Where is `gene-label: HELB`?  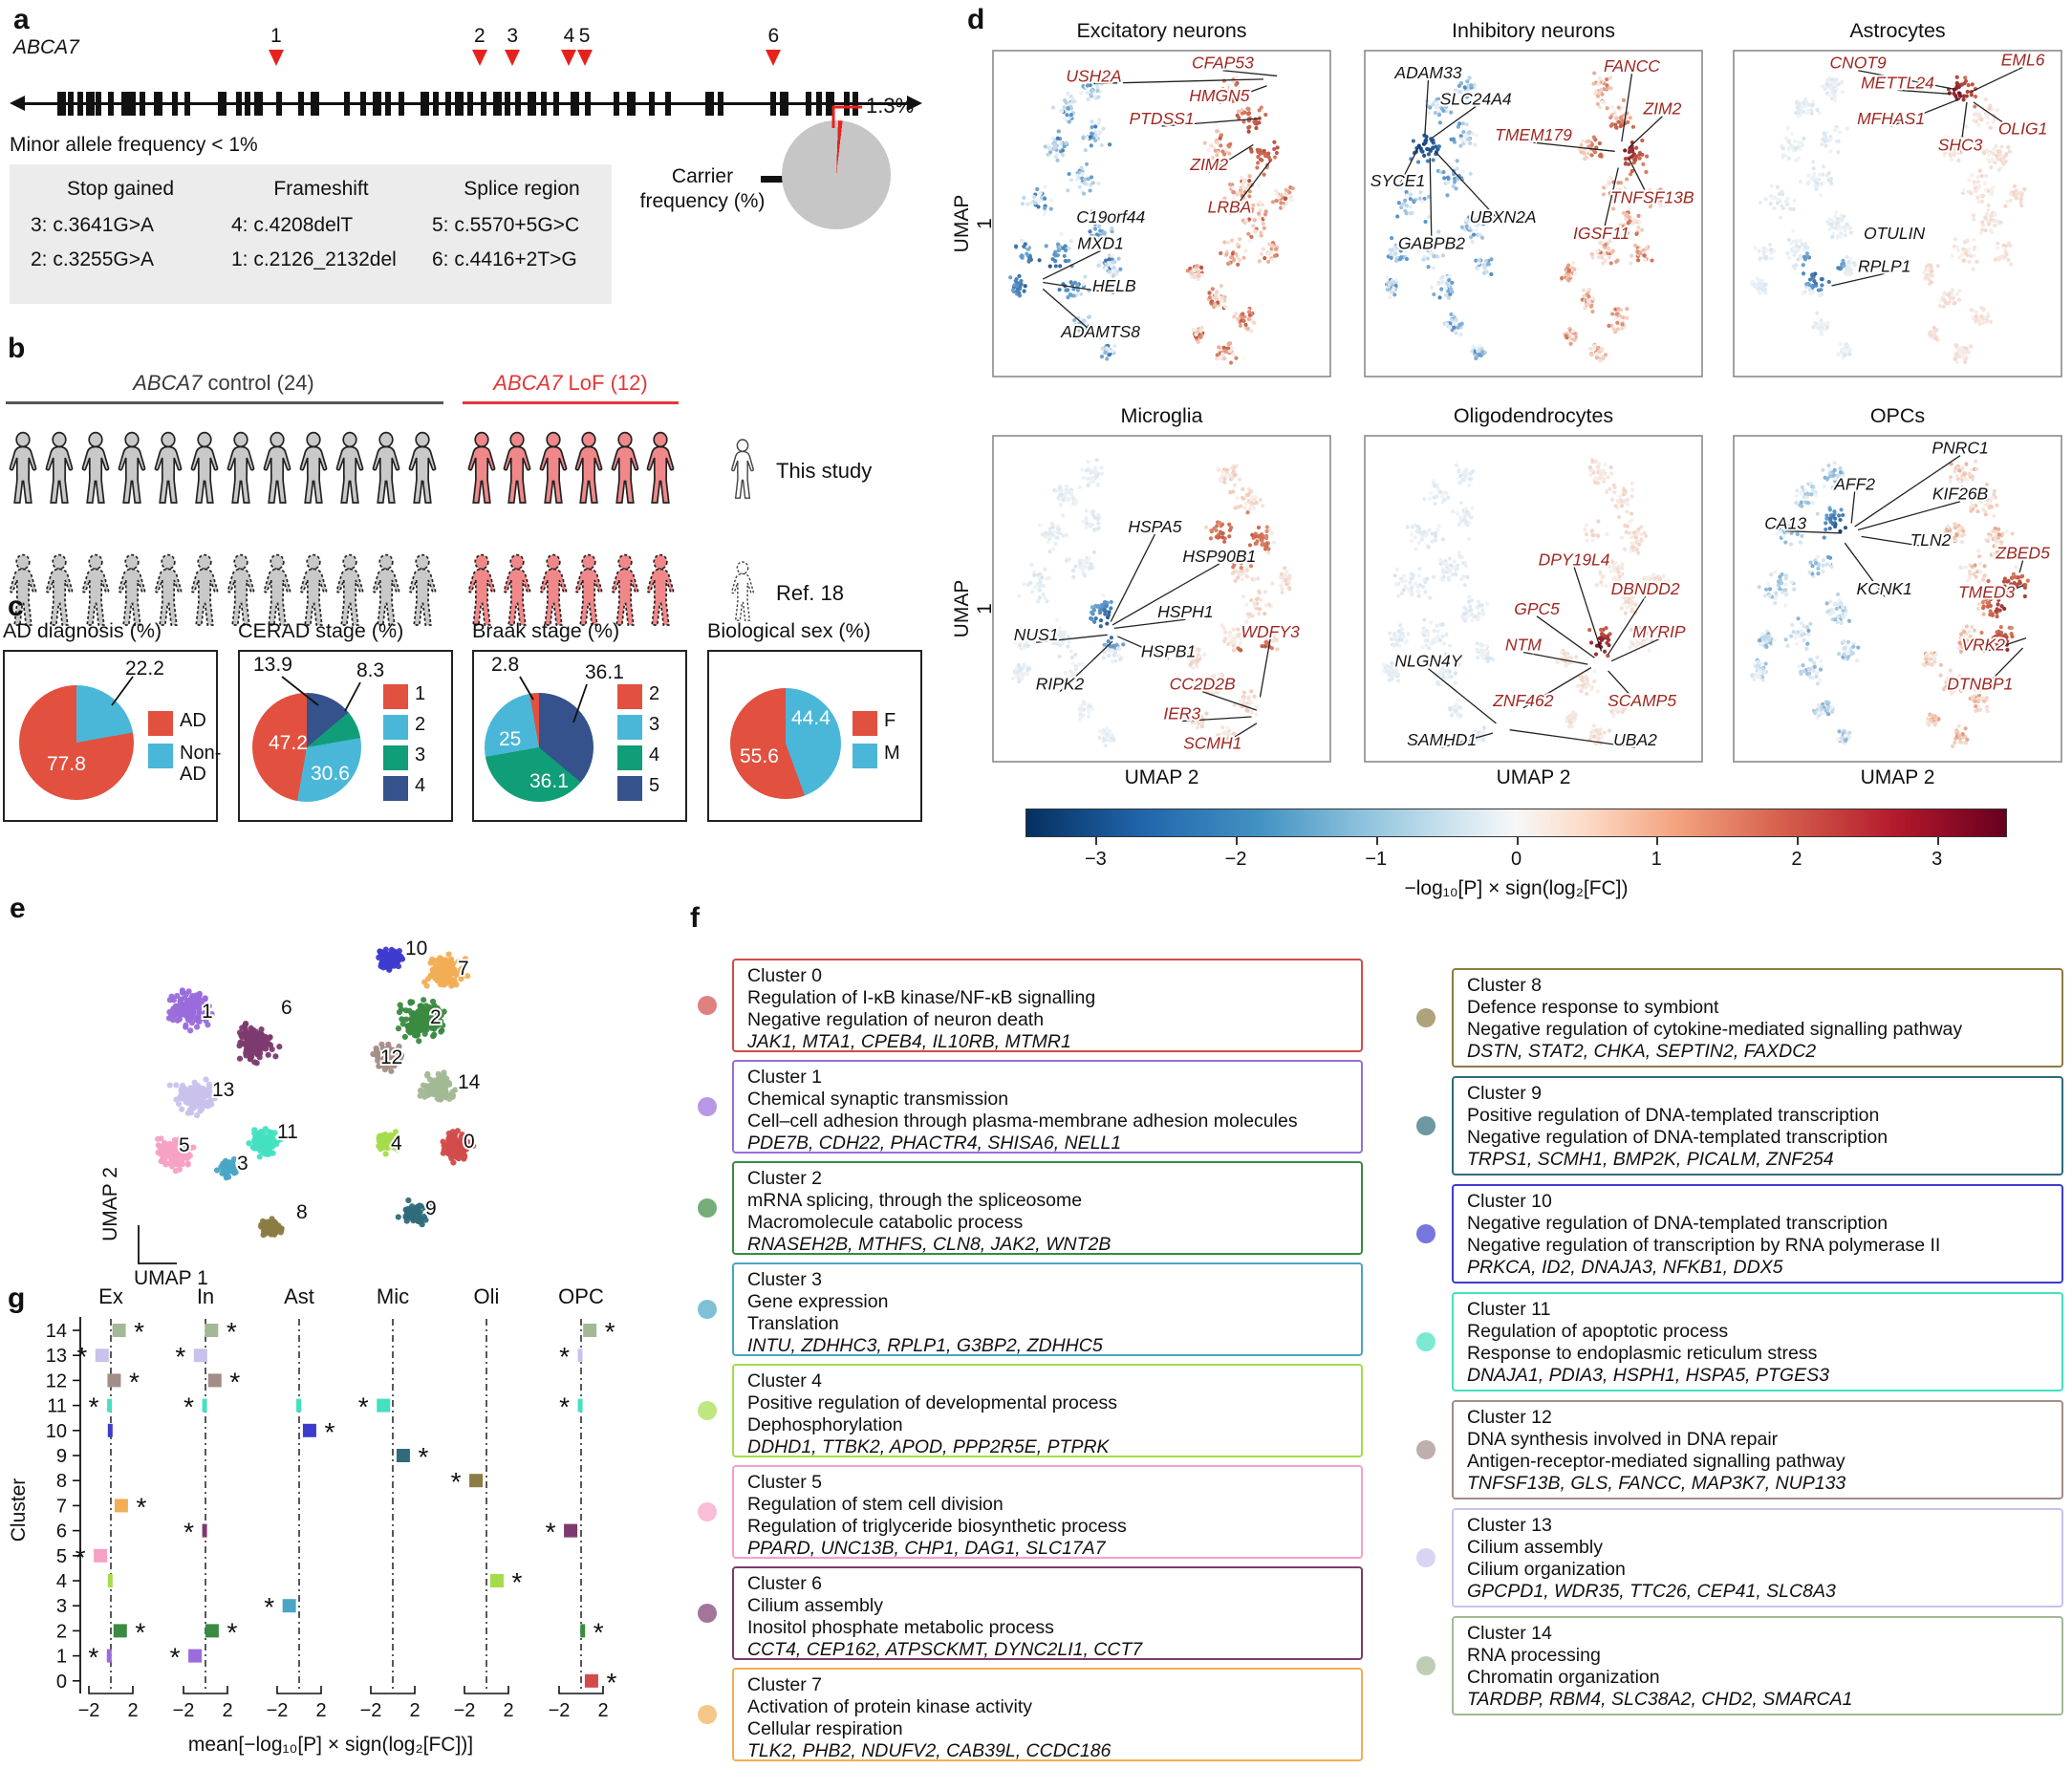 gene-label: HELB is located at coordinates (1114, 285).